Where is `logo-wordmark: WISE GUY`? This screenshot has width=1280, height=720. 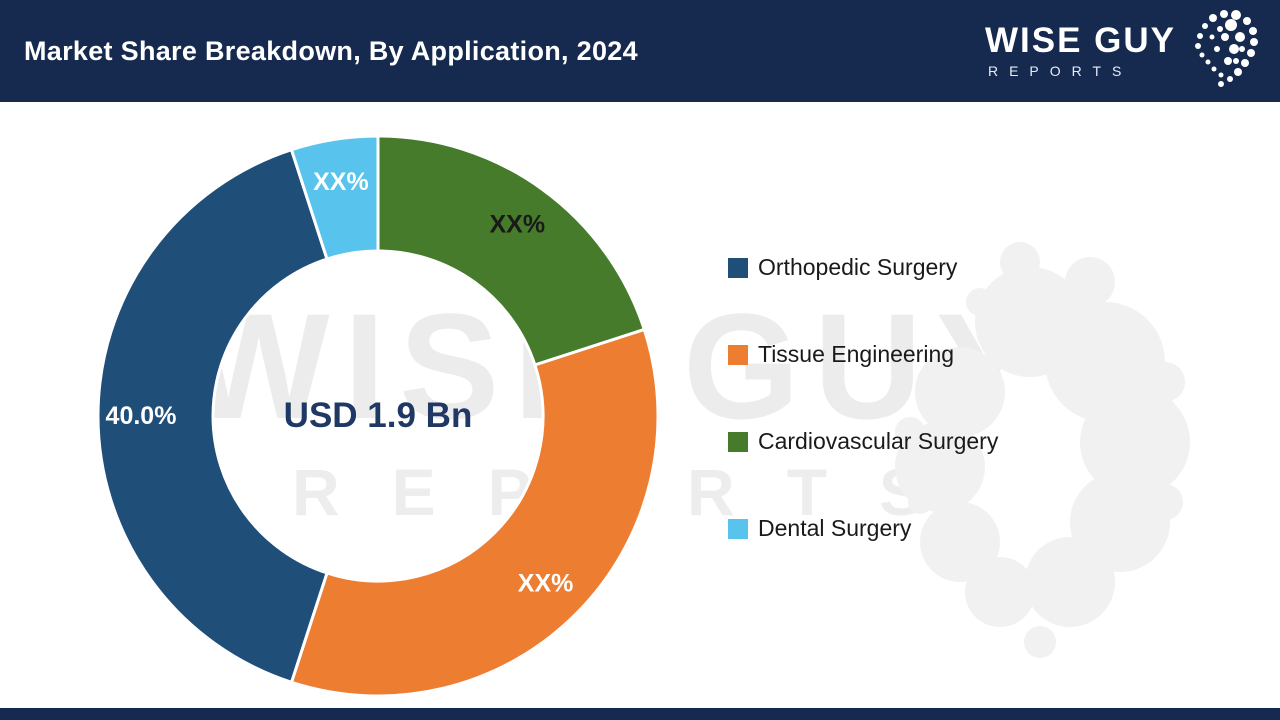 logo-wordmark: WISE GUY is located at coordinates (1080, 40).